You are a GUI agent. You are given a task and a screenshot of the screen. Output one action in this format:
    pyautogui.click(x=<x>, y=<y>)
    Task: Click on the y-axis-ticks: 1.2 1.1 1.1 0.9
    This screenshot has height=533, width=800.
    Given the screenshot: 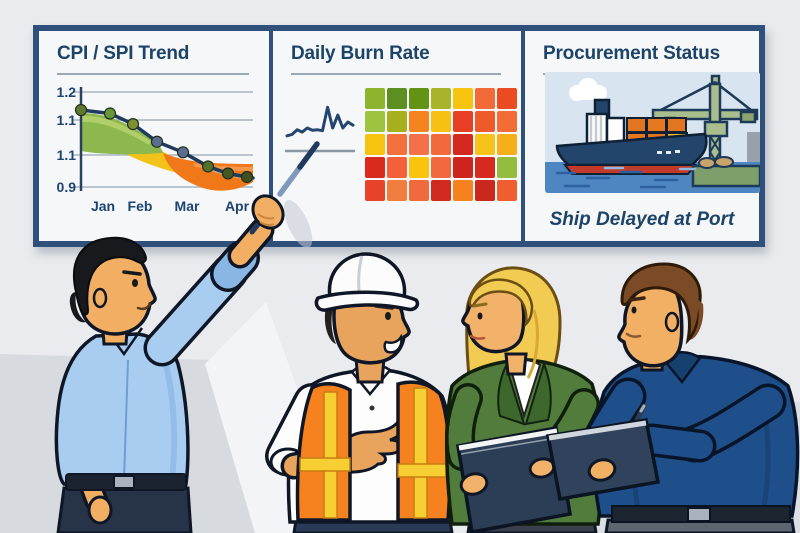 What is the action you would take?
    pyautogui.click(x=67, y=139)
    